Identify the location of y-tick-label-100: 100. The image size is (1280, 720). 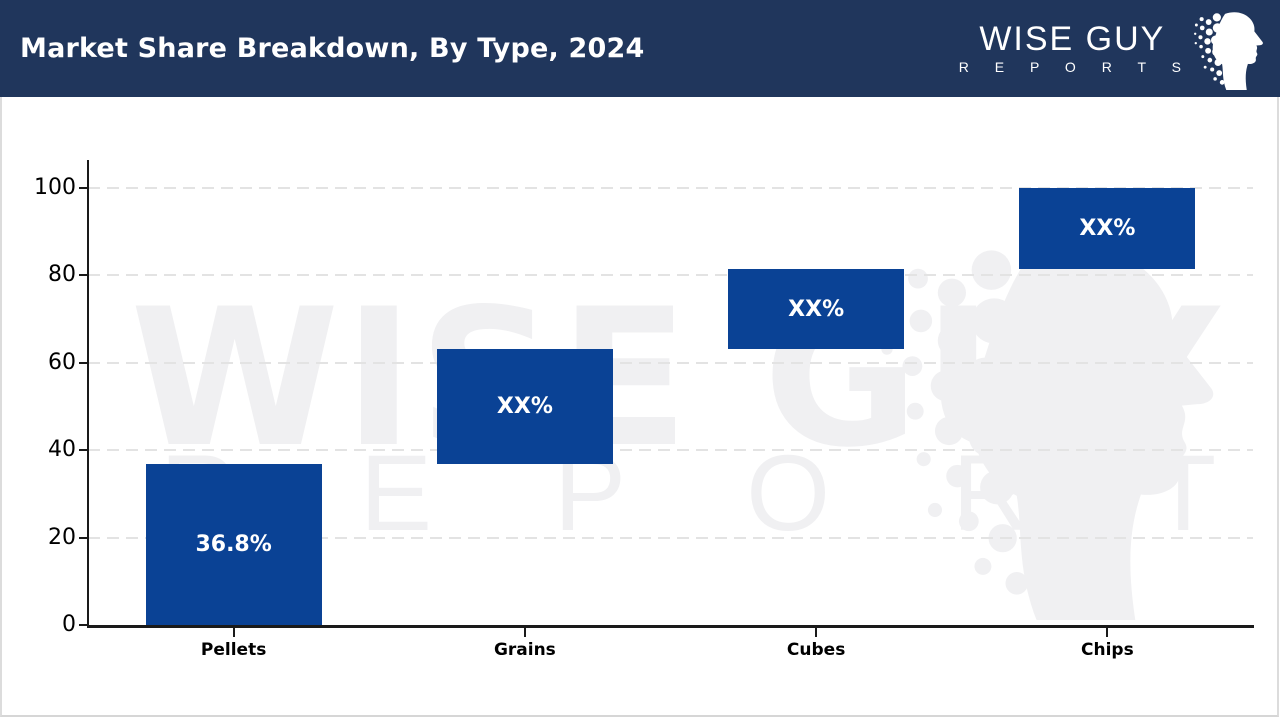
(55, 187).